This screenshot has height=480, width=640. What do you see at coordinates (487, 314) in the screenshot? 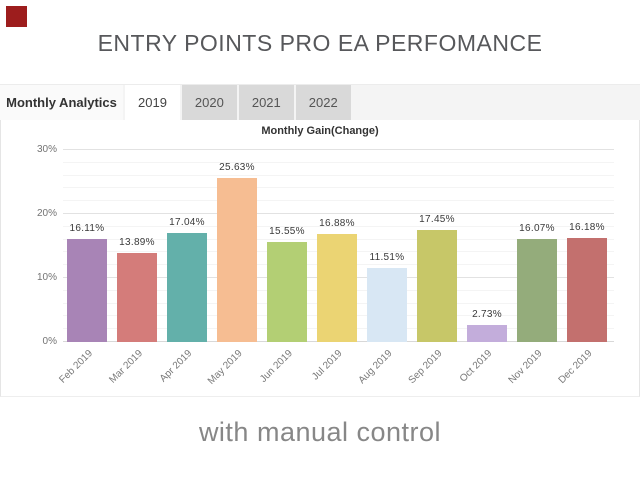
I see `bar-value-label: 2.73%` at bounding box center [487, 314].